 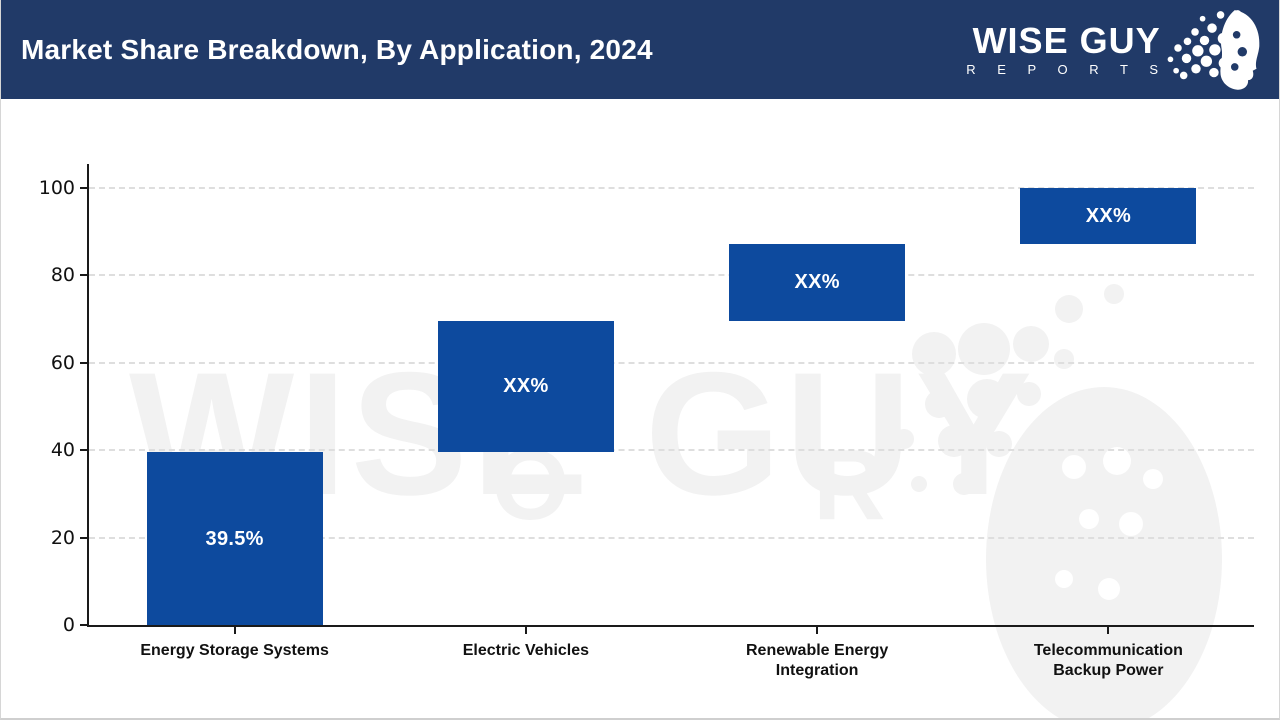 What do you see at coordinates (1066, 69) in the screenshot?
I see `brand-subname: R E P O R T S` at bounding box center [1066, 69].